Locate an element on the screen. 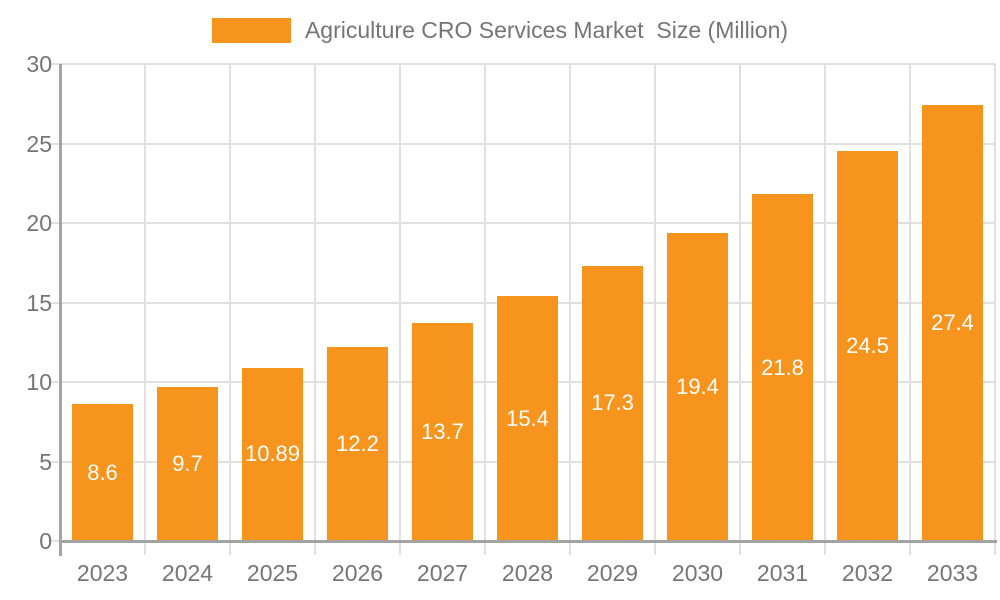 This screenshot has width=1000, height=600. bar-value-label: 12.2 is located at coordinates (357, 443).